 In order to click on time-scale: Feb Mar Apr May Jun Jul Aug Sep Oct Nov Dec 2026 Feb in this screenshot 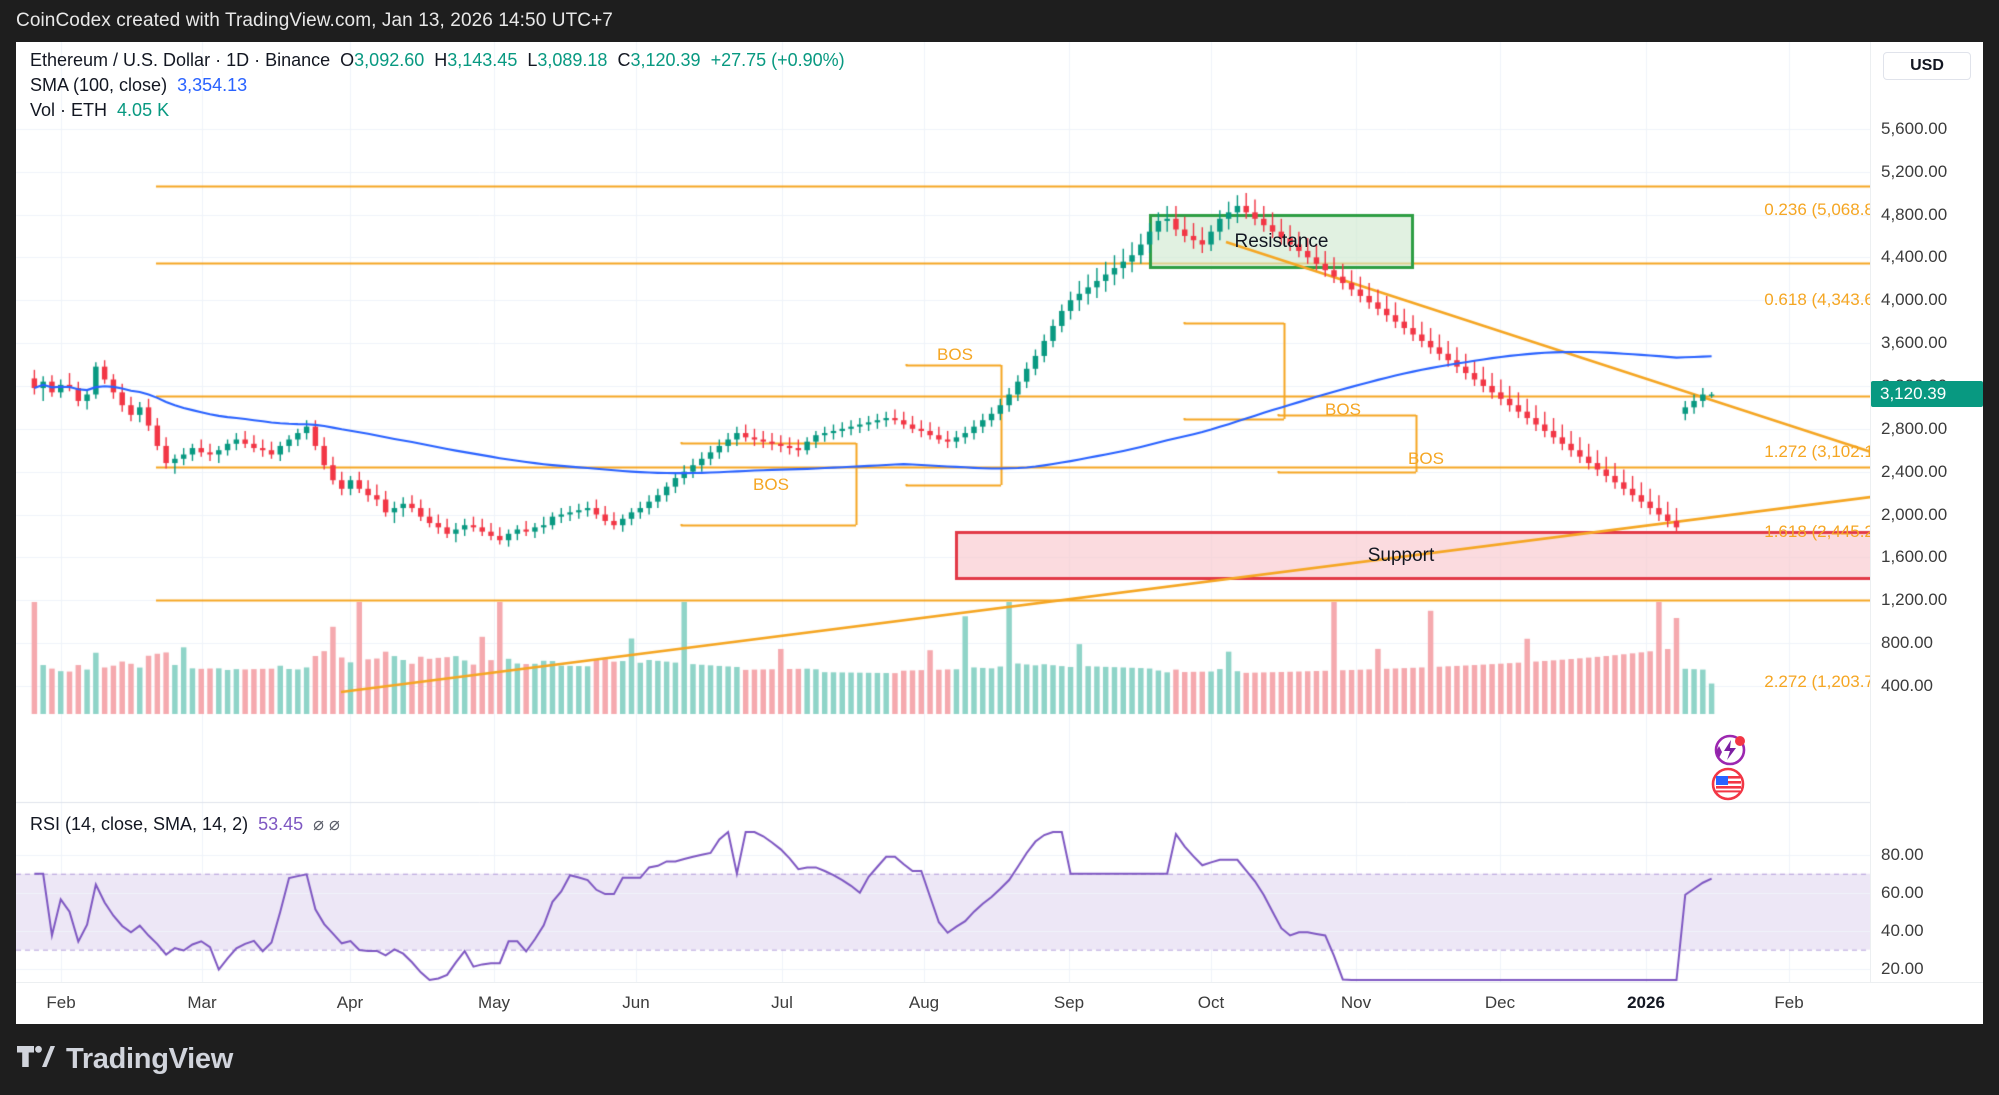, I will do `click(999, 1003)`.